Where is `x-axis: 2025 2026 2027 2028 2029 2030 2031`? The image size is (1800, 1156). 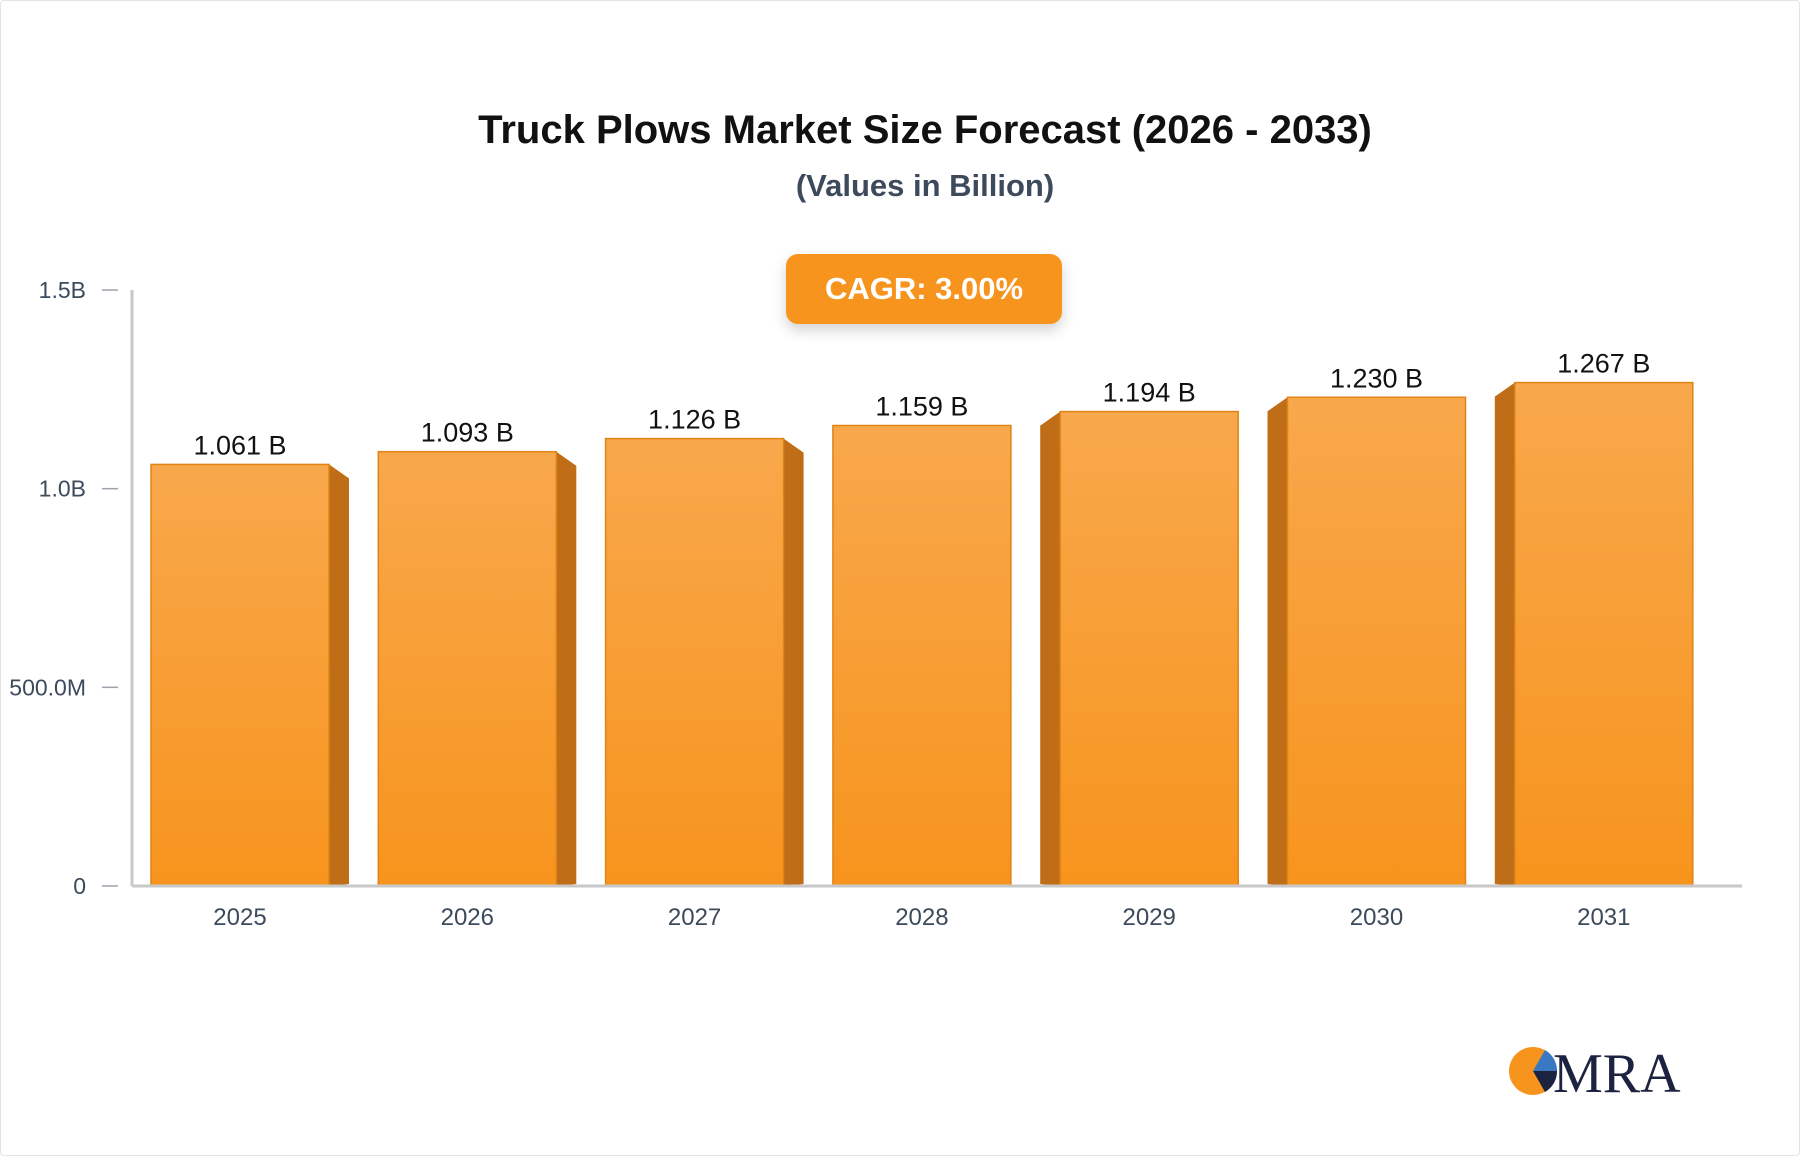 x-axis: 2025 2026 2027 2028 2029 2030 2031 is located at coordinates (937, 907).